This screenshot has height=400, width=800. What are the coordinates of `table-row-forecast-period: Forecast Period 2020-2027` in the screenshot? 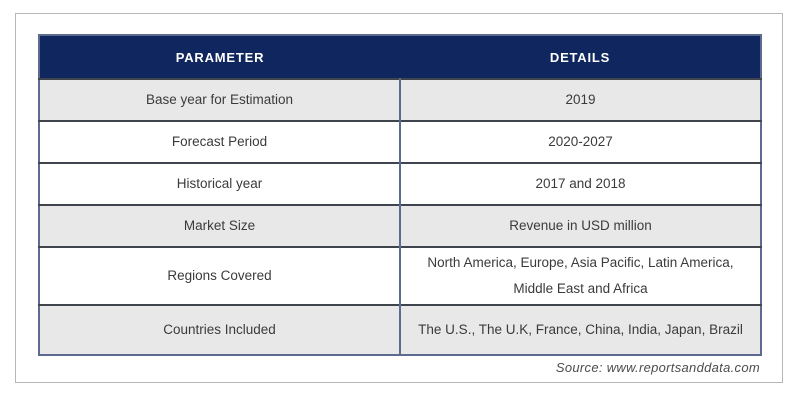 It's located at (400, 142).